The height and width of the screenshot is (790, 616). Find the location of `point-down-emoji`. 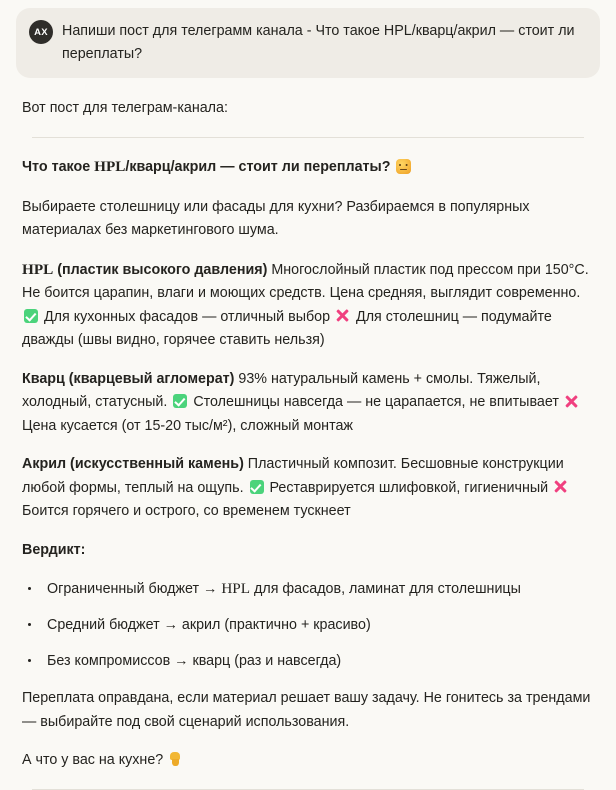

point-down-emoji is located at coordinates (175, 759).